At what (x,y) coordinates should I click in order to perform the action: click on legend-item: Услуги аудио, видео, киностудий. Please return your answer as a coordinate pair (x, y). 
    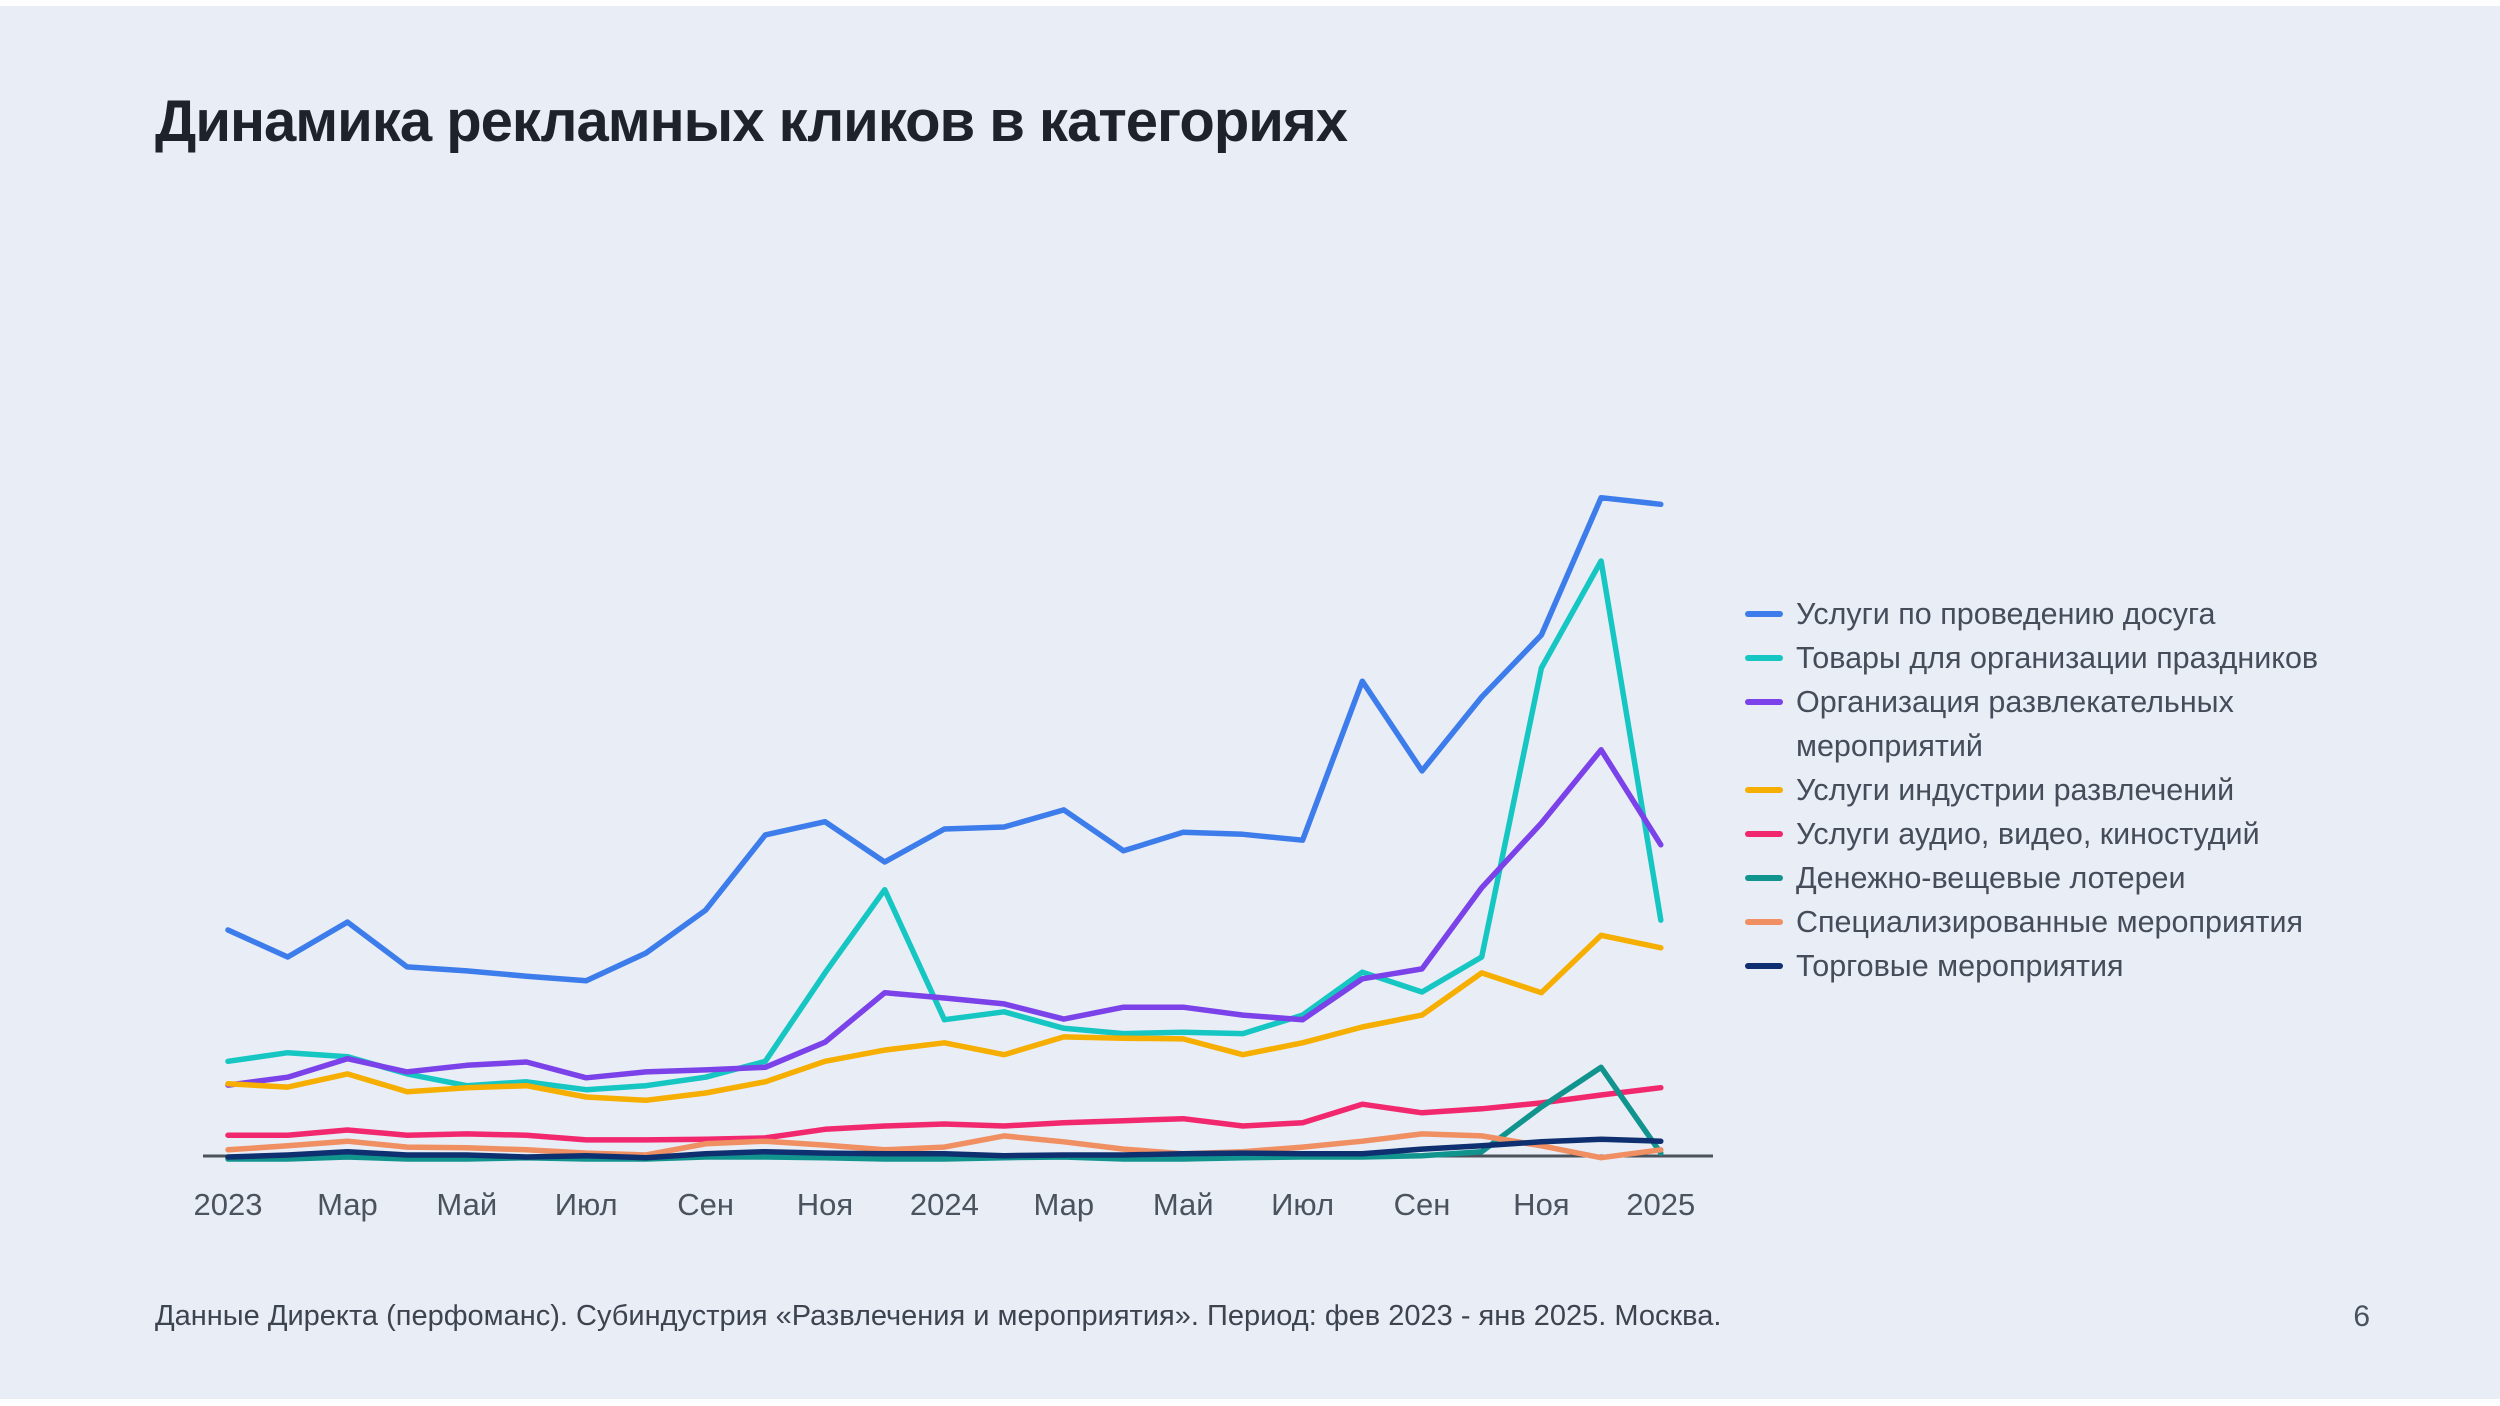
    Looking at the image, I should click on (2055, 834).